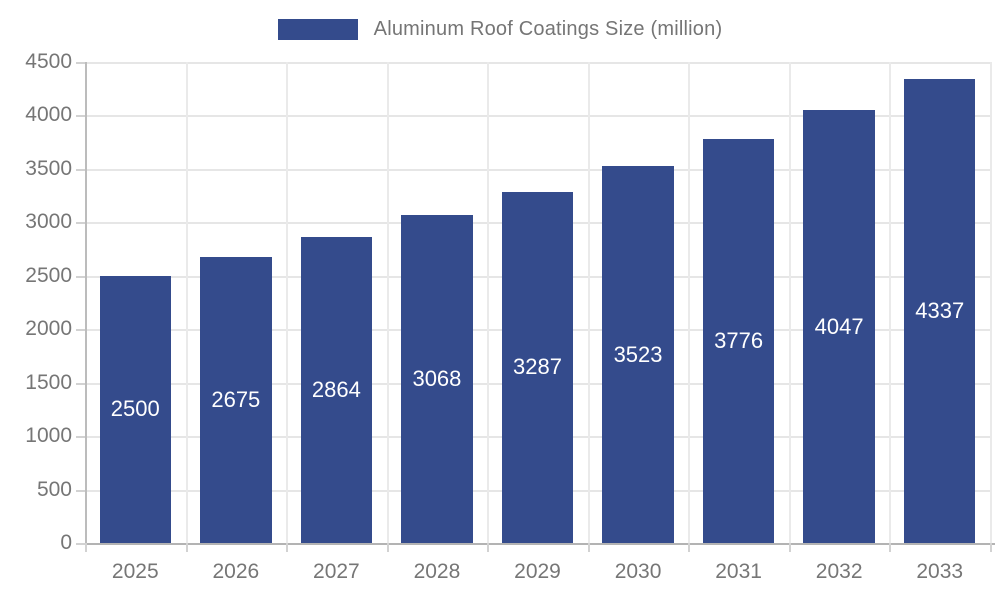 The width and height of the screenshot is (1000, 600). Describe the element at coordinates (86, 302) in the screenshot. I see `y-axis-line` at that location.